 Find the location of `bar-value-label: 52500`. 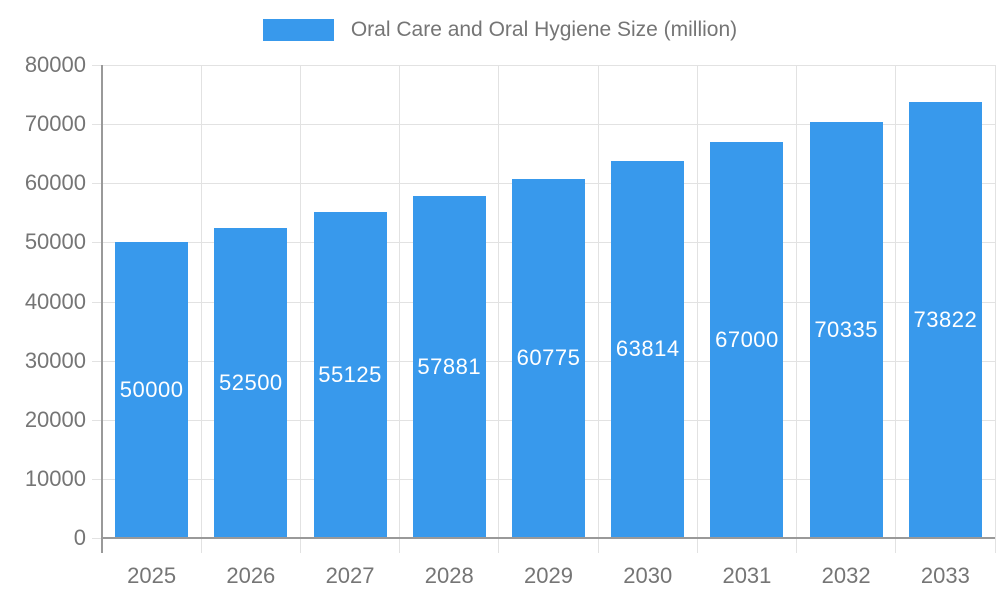

bar-value-label: 52500 is located at coordinates (250, 382).